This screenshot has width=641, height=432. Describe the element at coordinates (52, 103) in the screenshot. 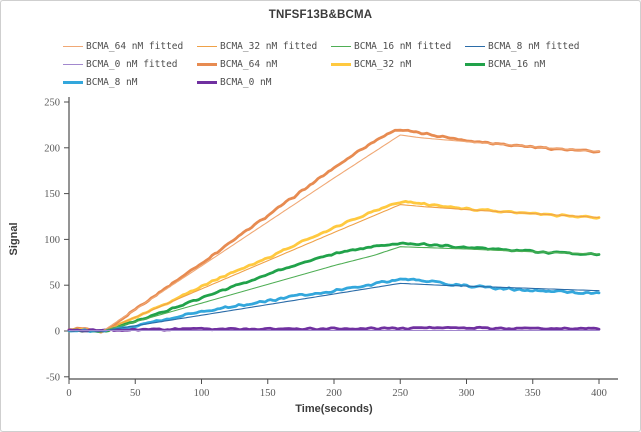

I see `y-tick-label: 250` at that location.